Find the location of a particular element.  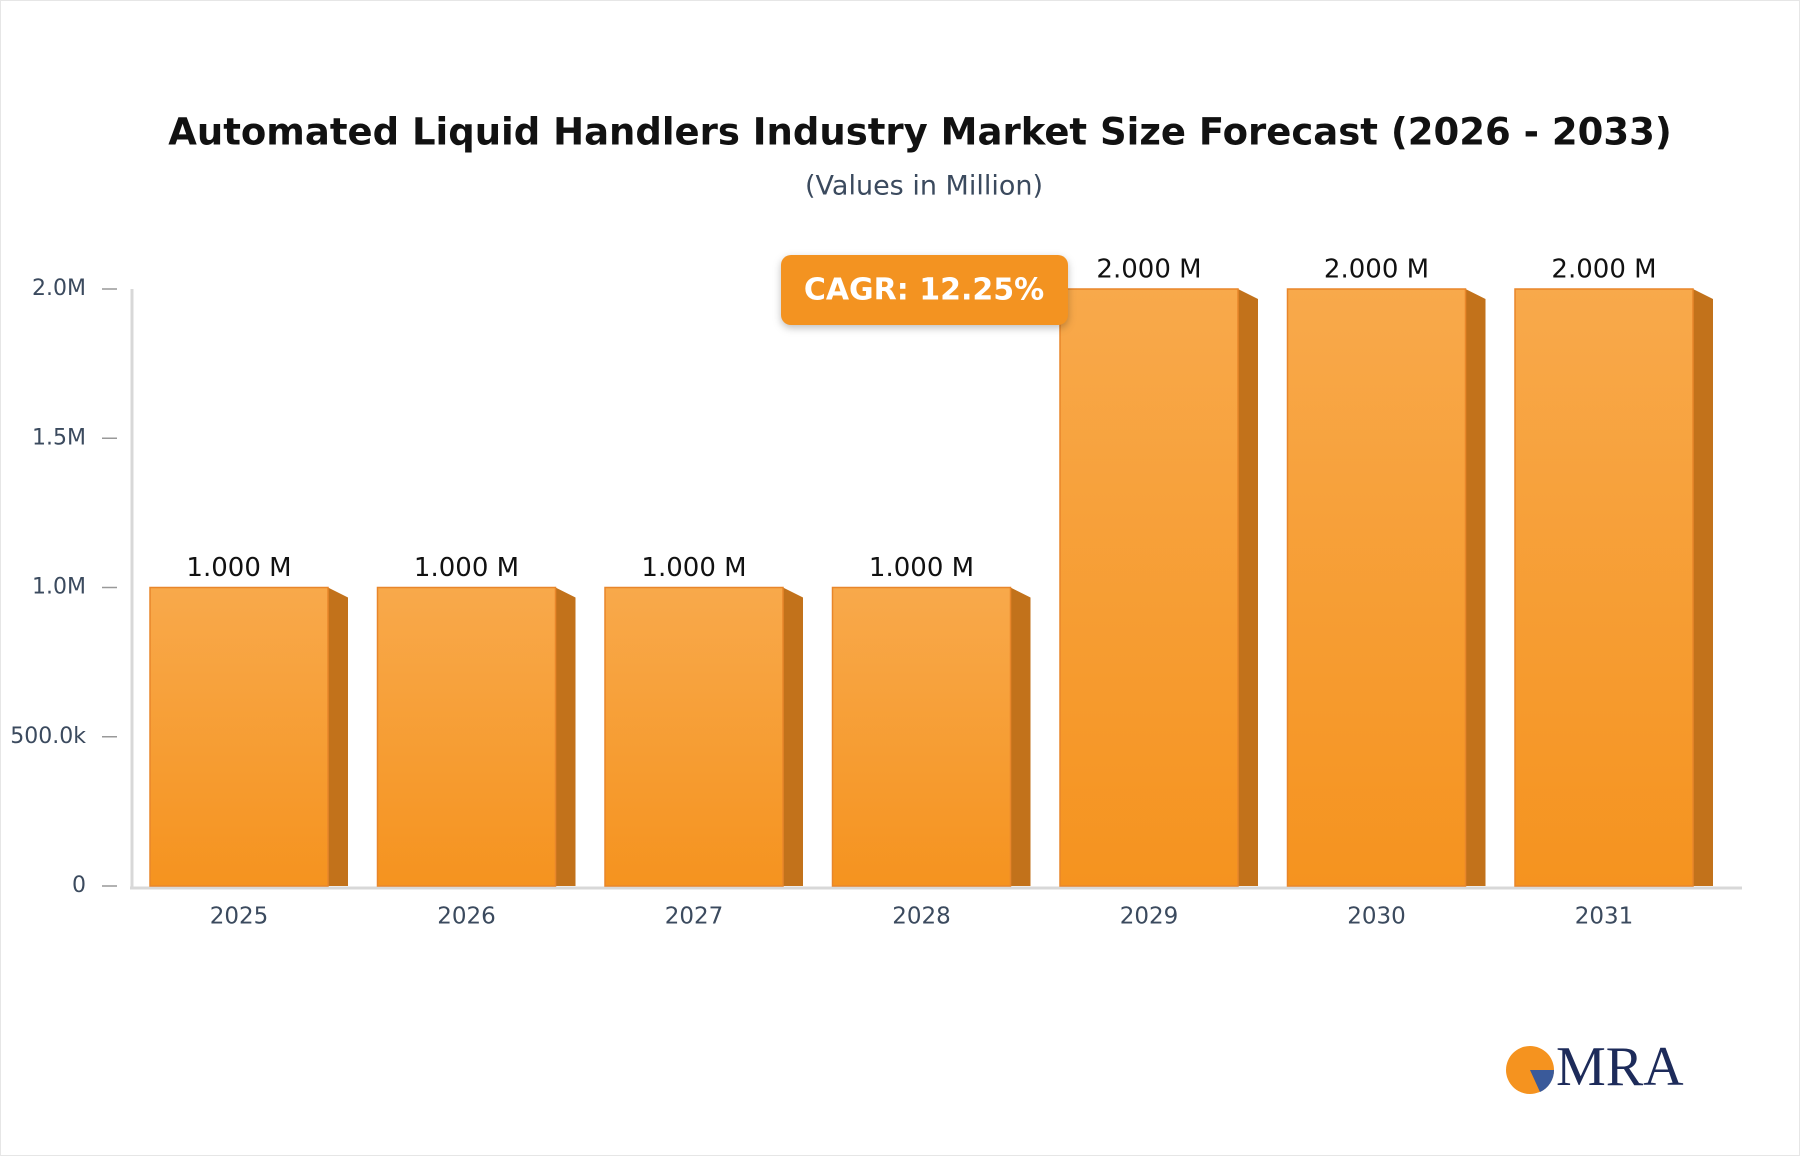

x-tick-label: 2031 is located at coordinates (1604, 917).